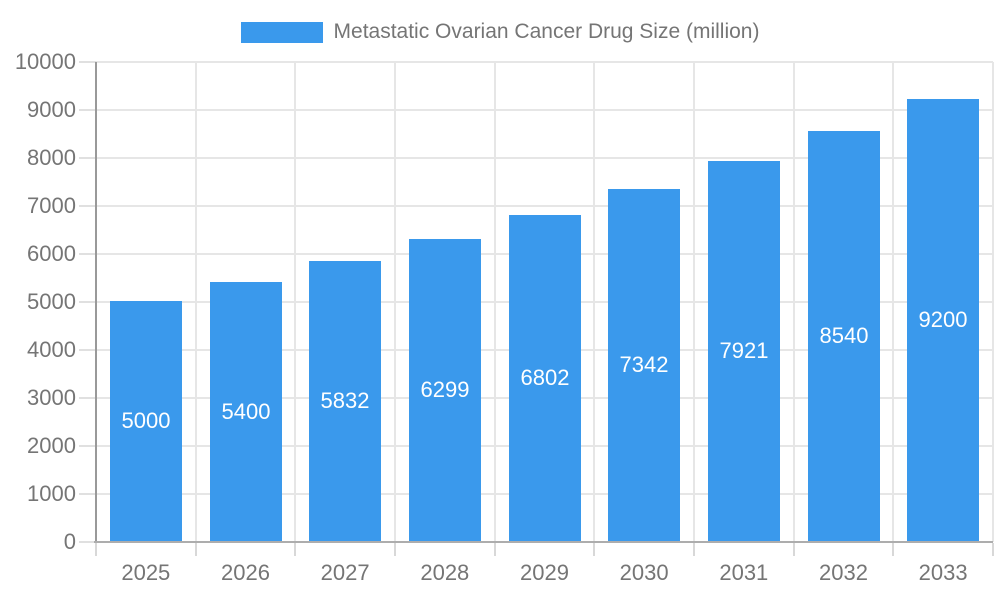 The width and height of the screenshot is (1000, 600). Describe the element at coordinates (644, 572) in the screenshot. I see `x-axis-tick-label: 2030` at that location.